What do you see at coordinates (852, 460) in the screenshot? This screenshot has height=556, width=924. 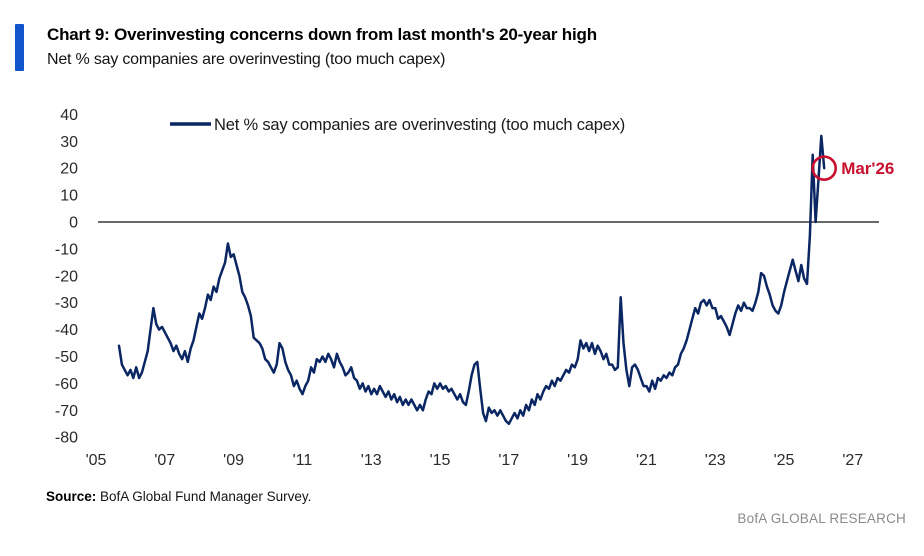 I see `x-tick-label: '27` at bounding box center [852, 460].